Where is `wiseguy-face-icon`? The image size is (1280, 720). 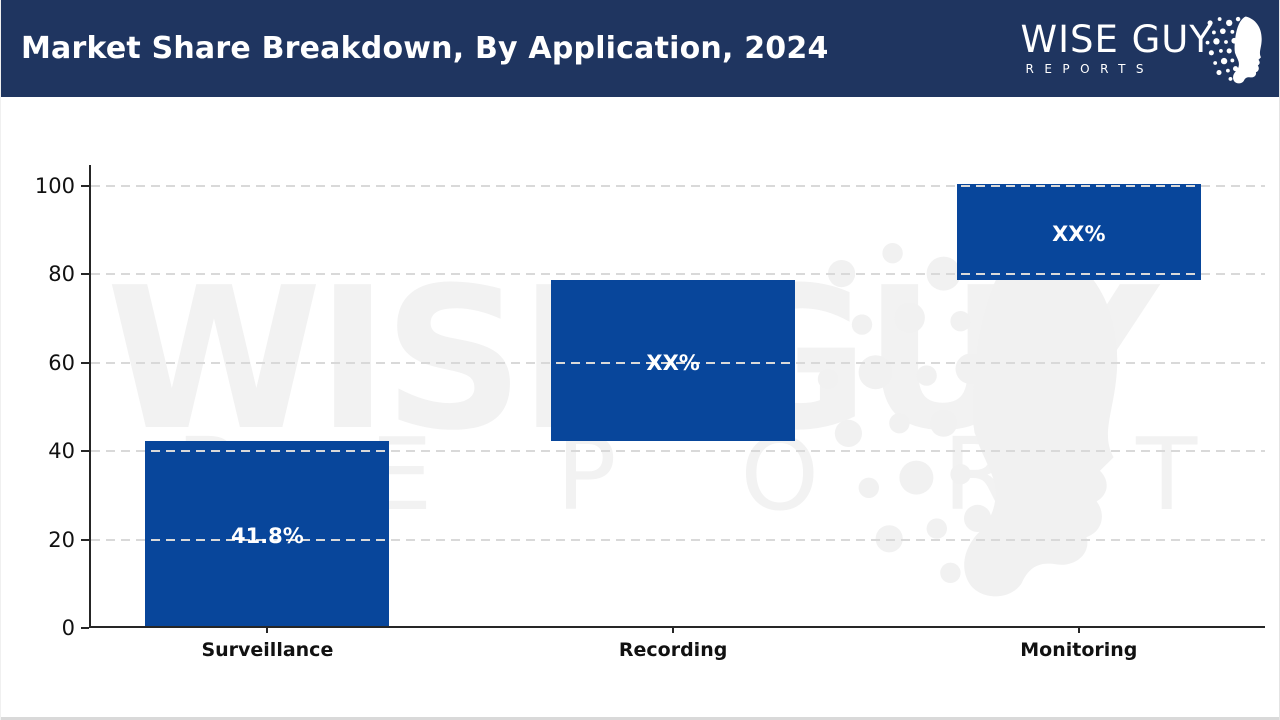
wiseguy-face-icon is located at coordinates (1233, 49).